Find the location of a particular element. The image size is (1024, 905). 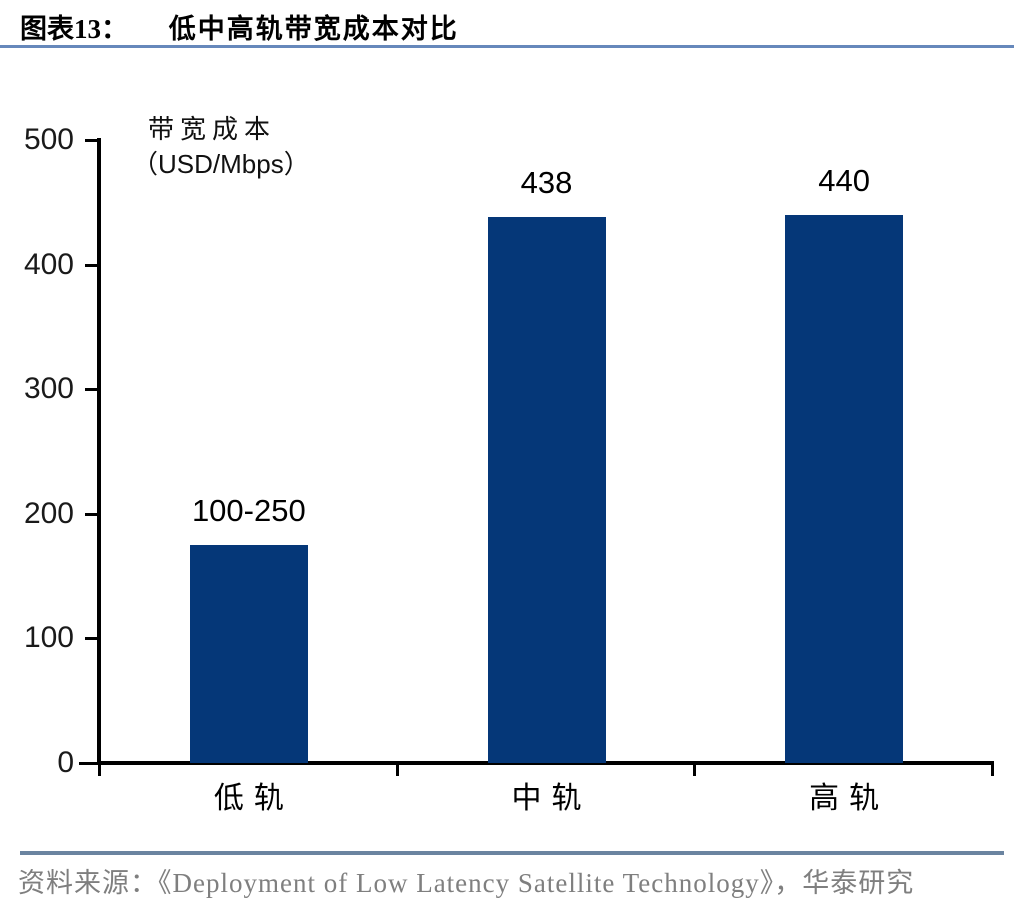

bar-value-label: 440 is located at coordinates (844, 180).